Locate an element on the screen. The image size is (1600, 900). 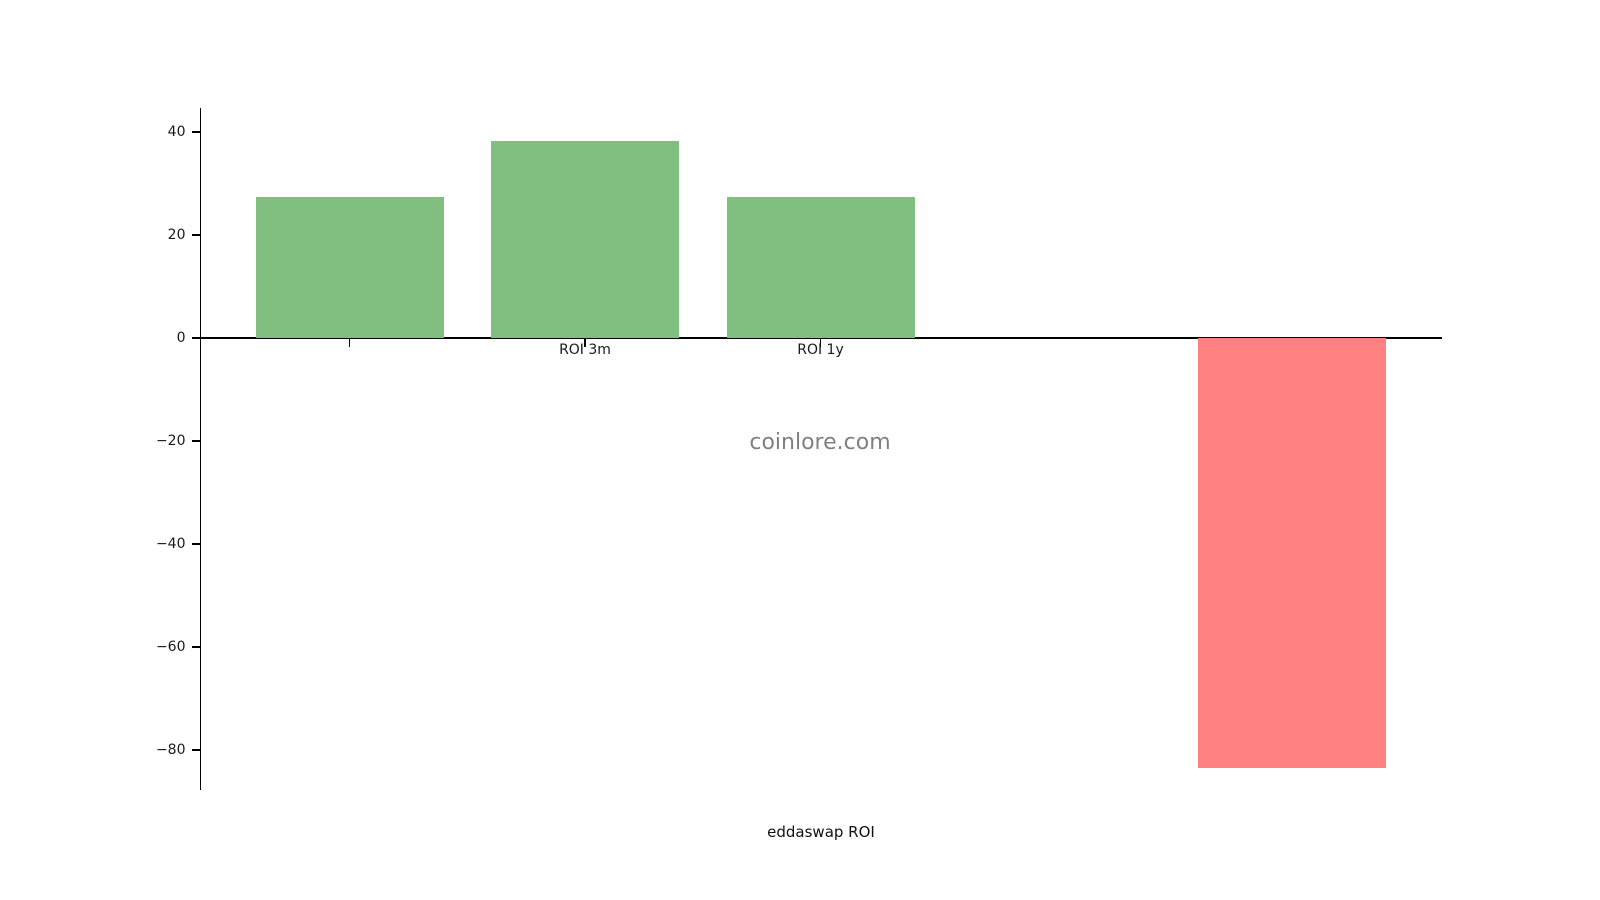
x-axis-line is located at coordinates (821, 338).